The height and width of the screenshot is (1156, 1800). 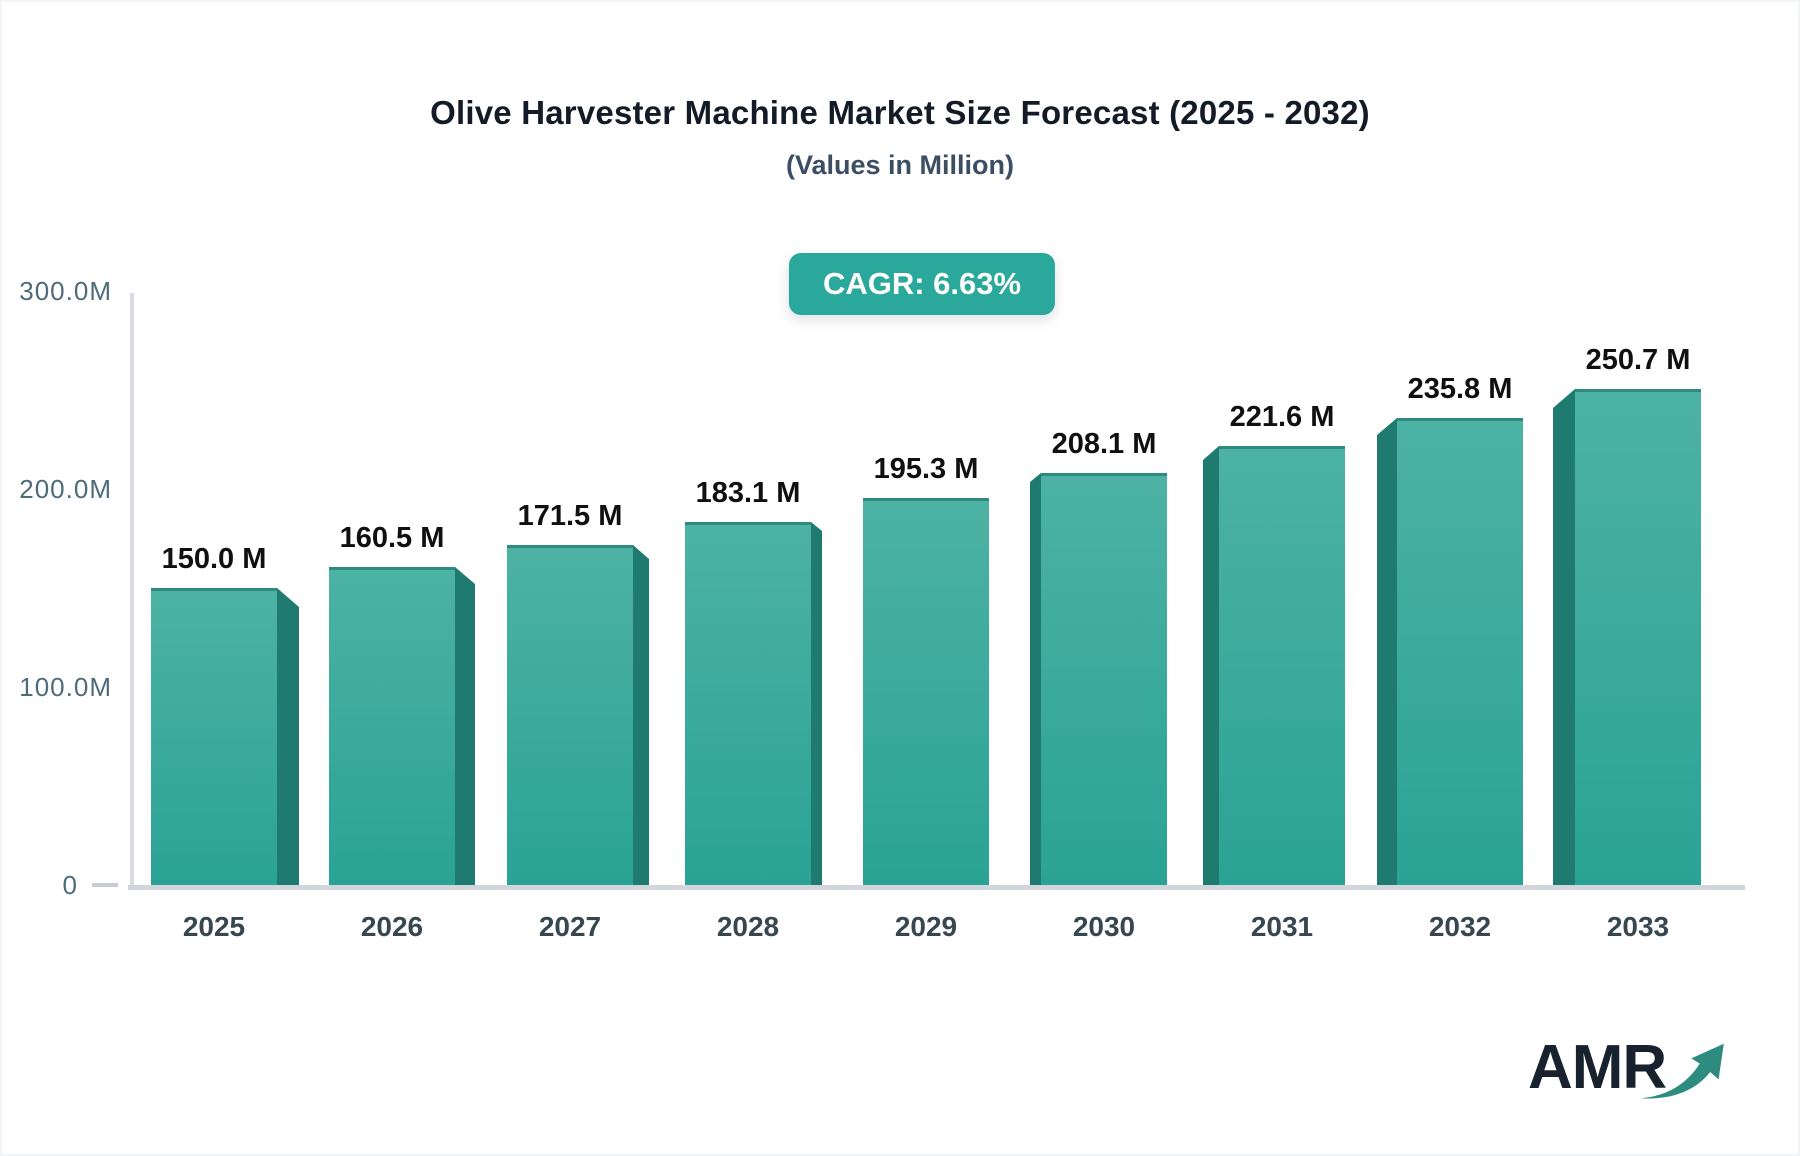 What do you see at coordinates (936, 887) in the screenshot?
I see `x-axis-line` at bounding box center [936, 887].